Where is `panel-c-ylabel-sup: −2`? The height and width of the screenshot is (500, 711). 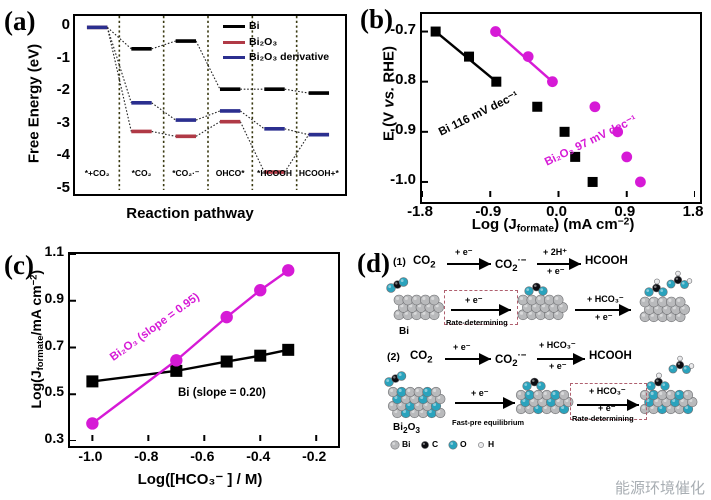 panel-c-ylabel-sup: −2 is located at coordinates (34, 280).